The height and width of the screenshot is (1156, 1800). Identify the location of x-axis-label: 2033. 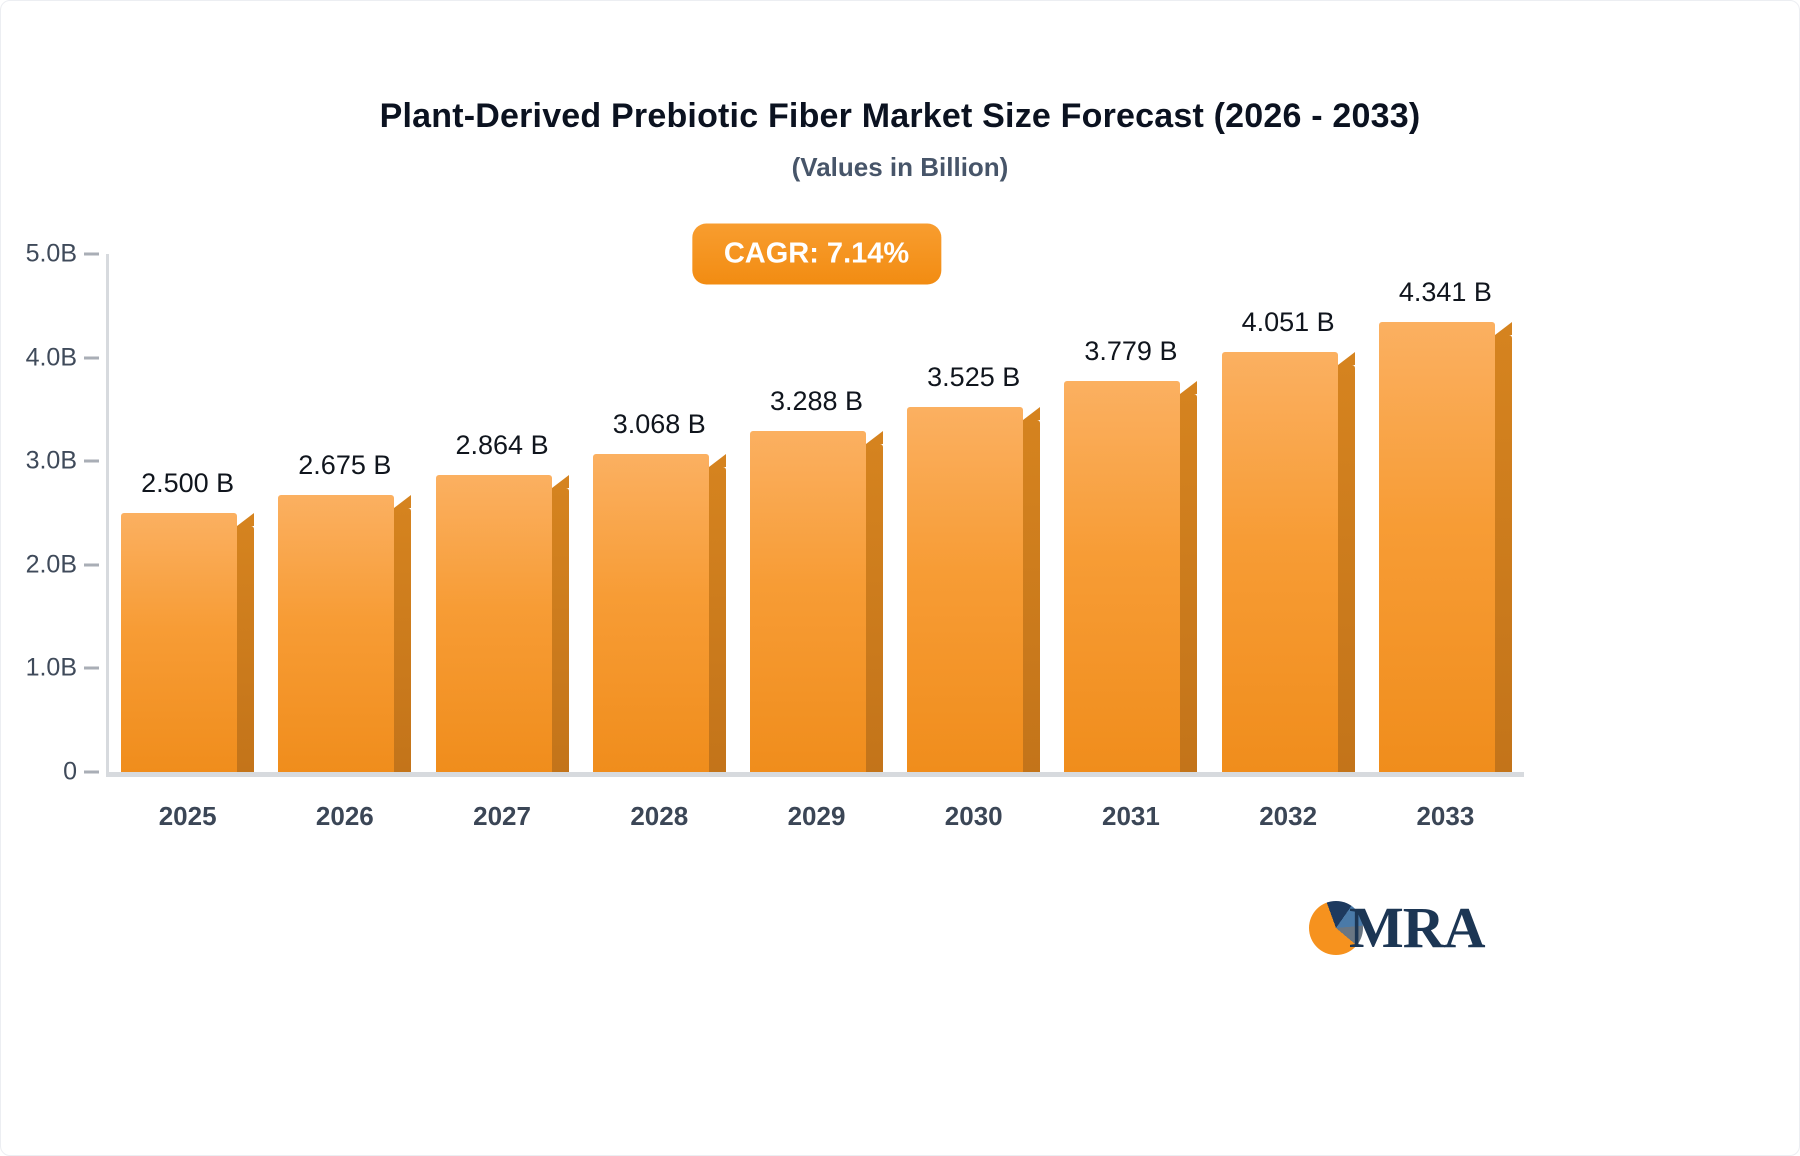
(1445, 816).